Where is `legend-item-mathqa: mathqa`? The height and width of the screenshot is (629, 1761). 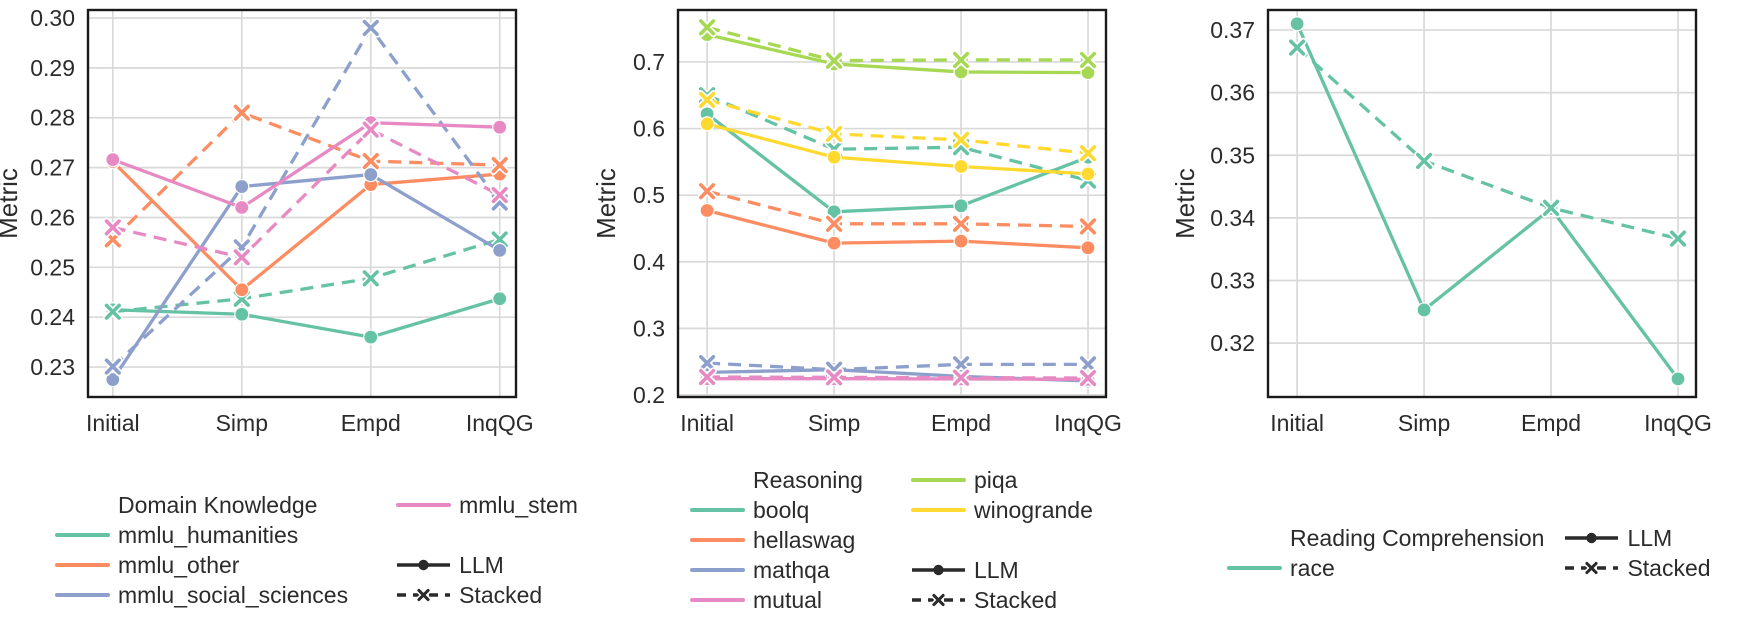 legend-item-mathqa: mathqa is located at coordinates (776, 570).